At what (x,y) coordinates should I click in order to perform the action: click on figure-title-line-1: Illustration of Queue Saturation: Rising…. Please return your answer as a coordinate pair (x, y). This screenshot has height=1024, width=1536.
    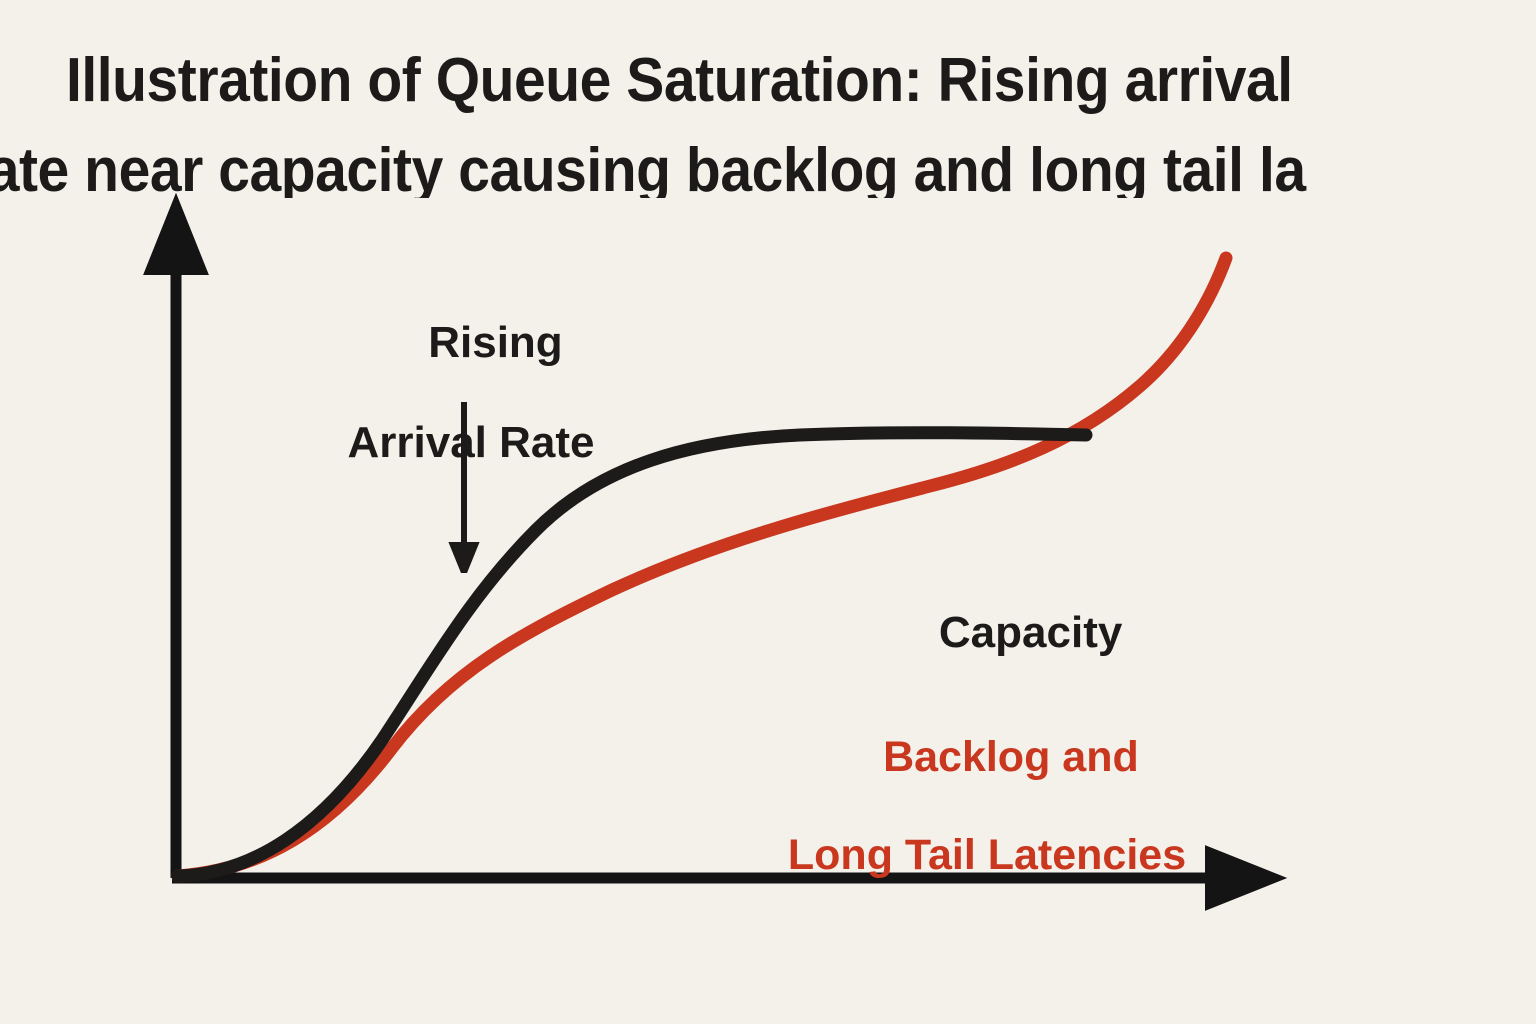
    Looking at the image, I should click on (679, 80).